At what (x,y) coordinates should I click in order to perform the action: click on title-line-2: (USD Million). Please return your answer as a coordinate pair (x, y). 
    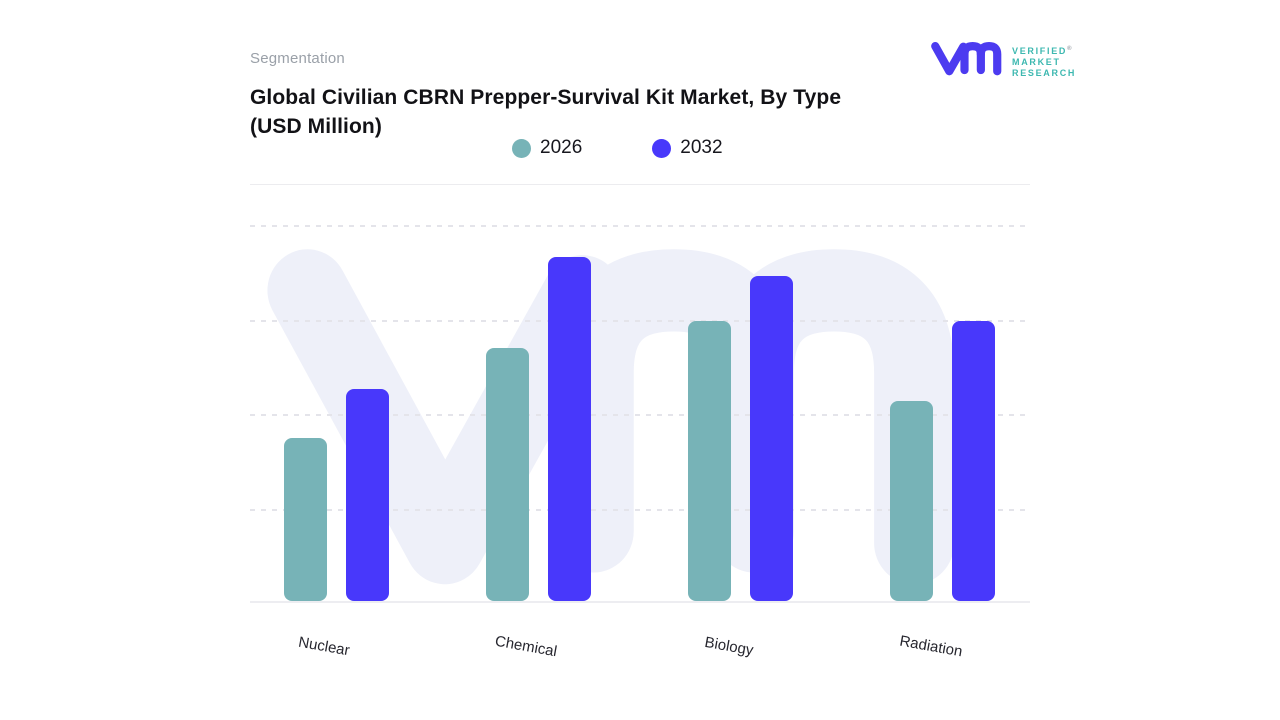
    Looking at the image, I should click on (316, 126).